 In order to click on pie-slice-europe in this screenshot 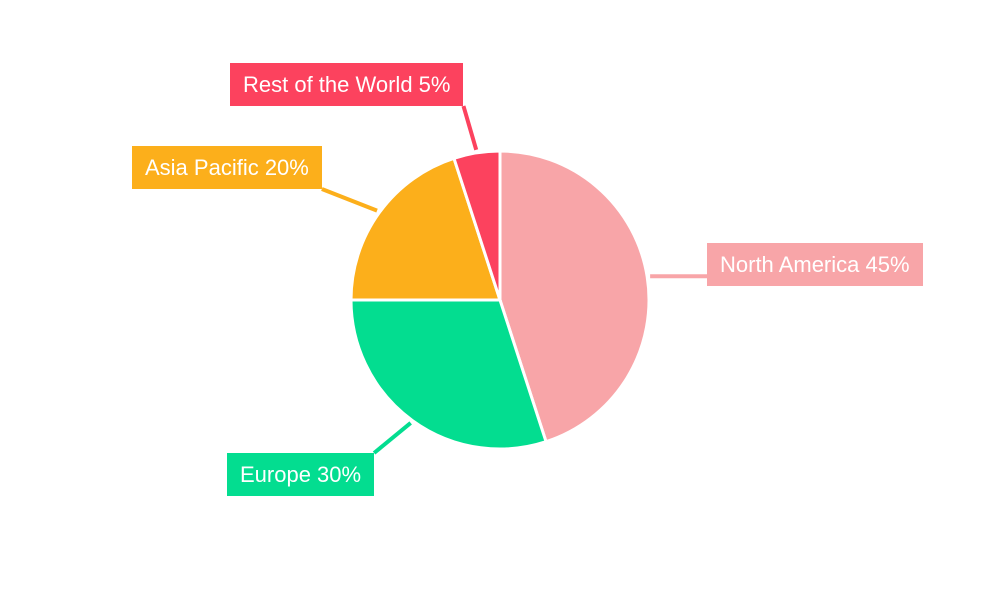, I will do `click(448, 374)`.